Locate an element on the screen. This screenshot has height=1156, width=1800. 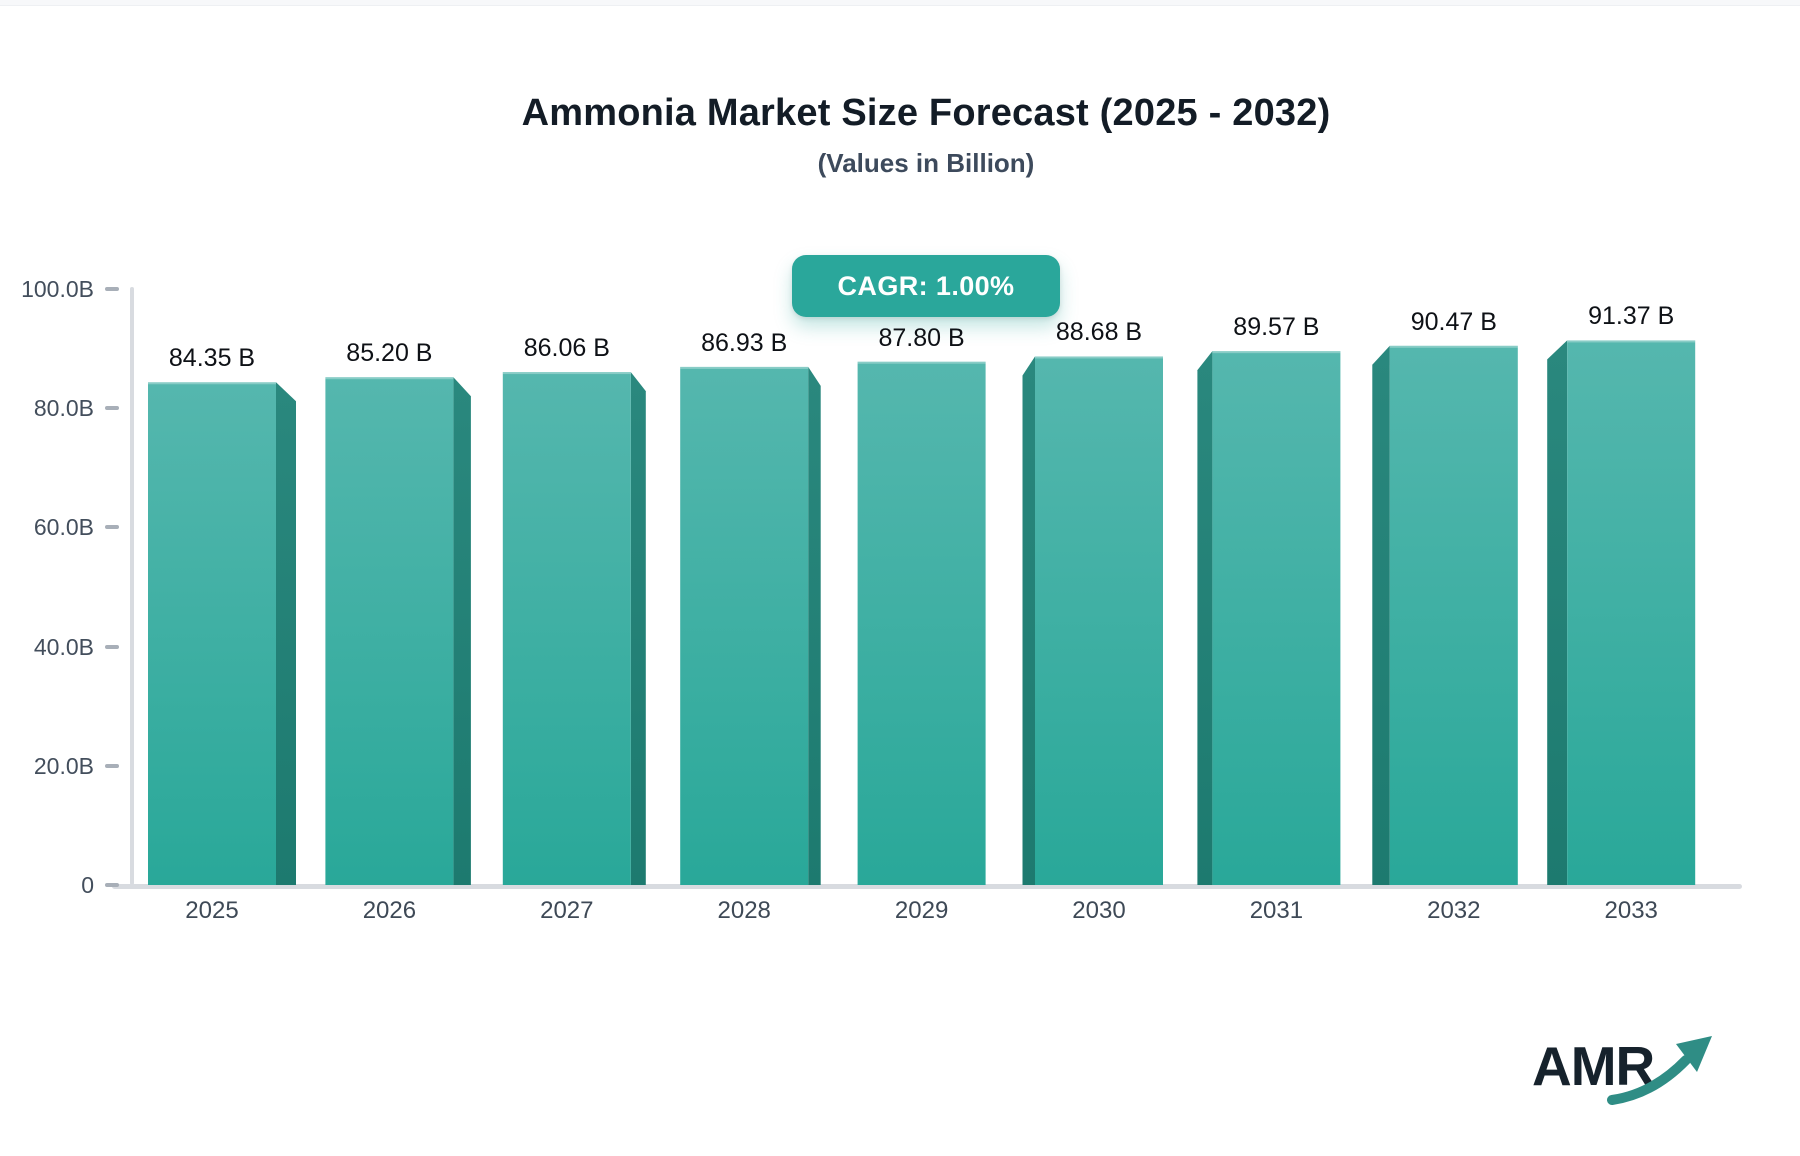
bar-2029 is located at coordinates (921, 623).